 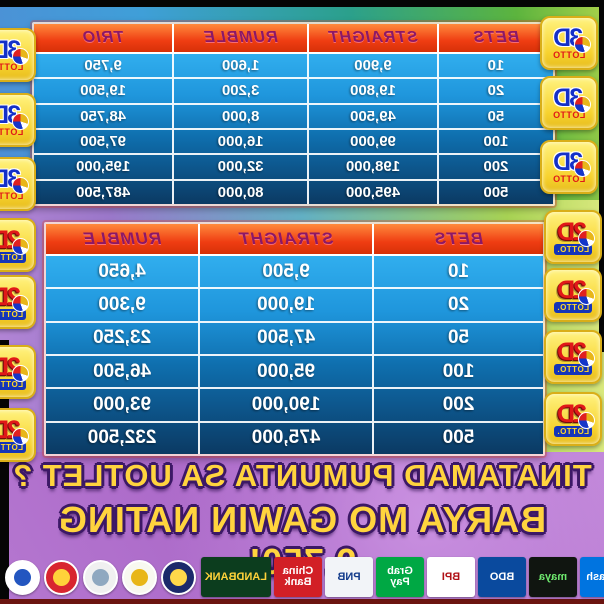 What do you see at coordinates (242, 141) in the screenshot?
I see `table-cell: 16,000` at bounding box center [242, 141].